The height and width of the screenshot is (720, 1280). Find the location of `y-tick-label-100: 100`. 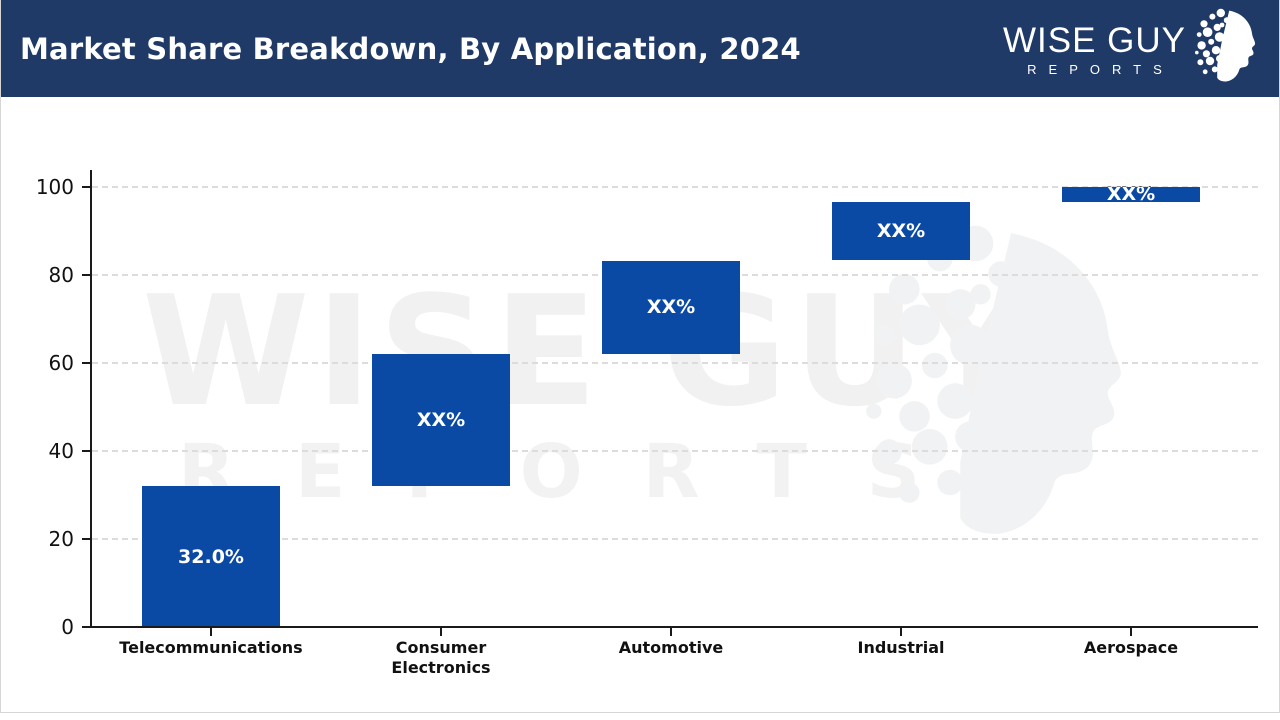

y-tick-label-100: 100 is located at coordinates (54, 186).